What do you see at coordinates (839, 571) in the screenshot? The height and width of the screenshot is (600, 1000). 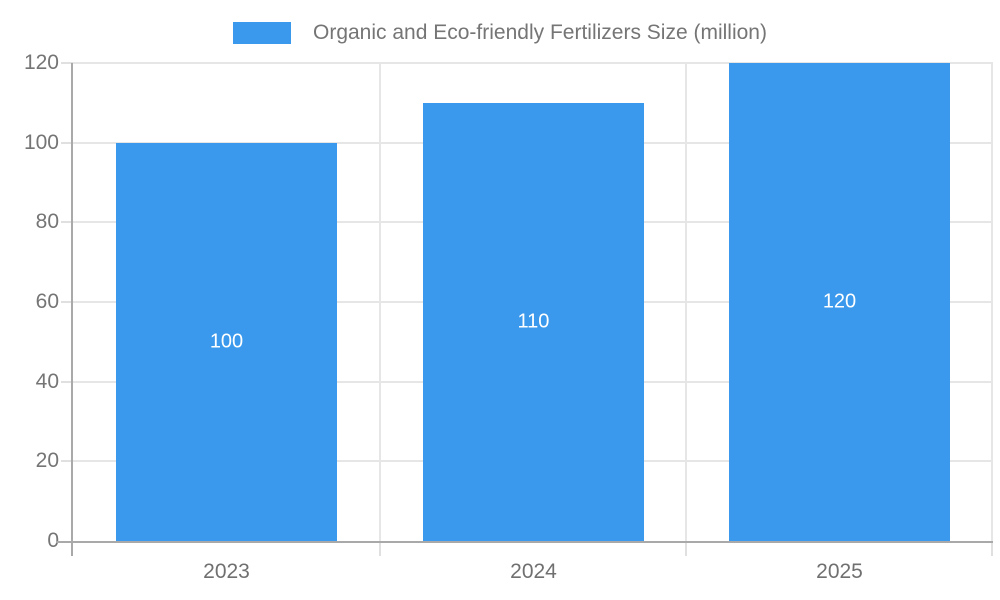 I see `x-axis-label: 2025` at bounding box center [839, 571].